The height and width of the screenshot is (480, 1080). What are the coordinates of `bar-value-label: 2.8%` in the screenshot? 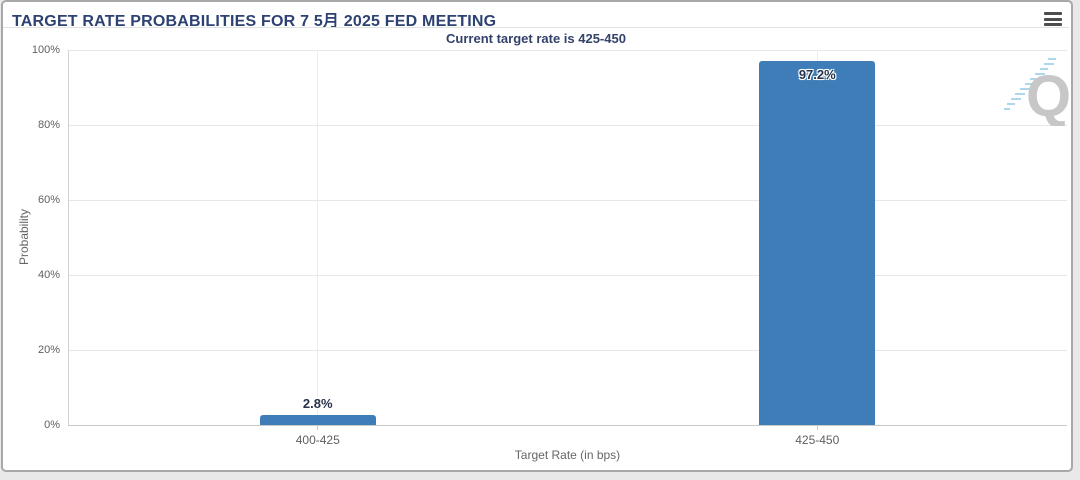 It's located at (317, 403).